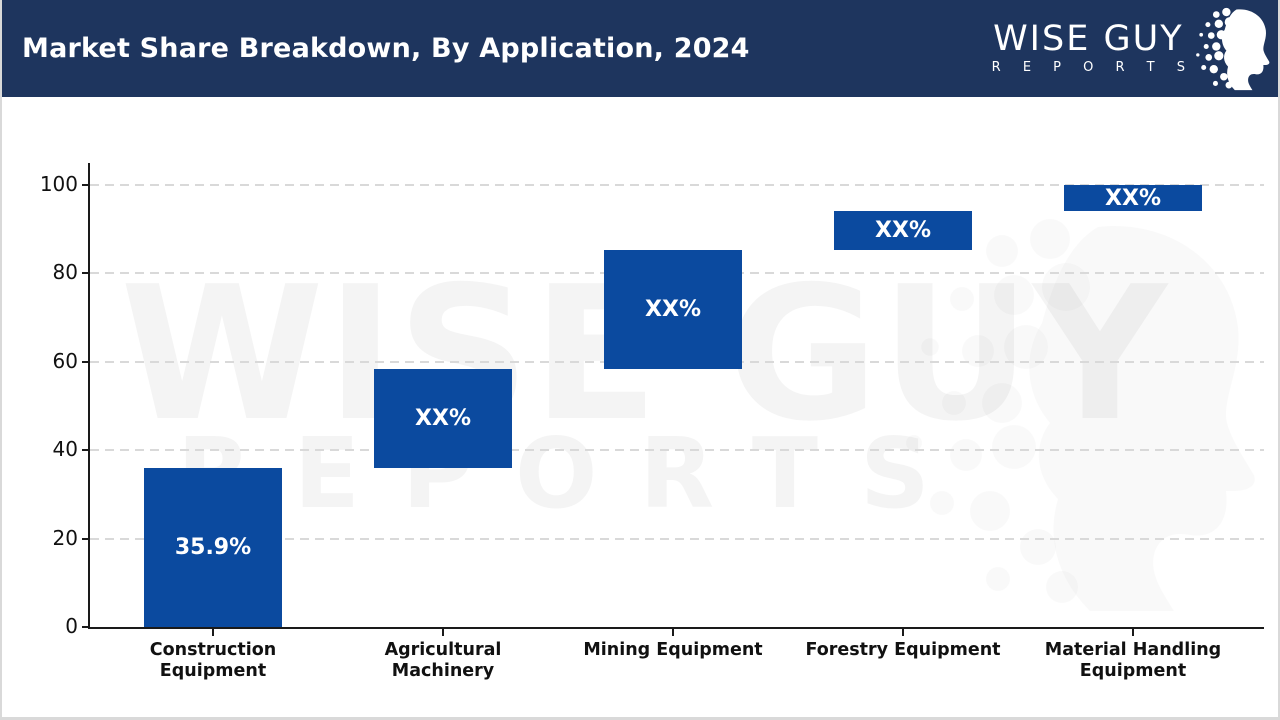 The image size is (1280, 720). Describe the element at coordinates (673, 632) in the screenshot. I see `x-axis-tick-mark-mining-equipment` at that location.